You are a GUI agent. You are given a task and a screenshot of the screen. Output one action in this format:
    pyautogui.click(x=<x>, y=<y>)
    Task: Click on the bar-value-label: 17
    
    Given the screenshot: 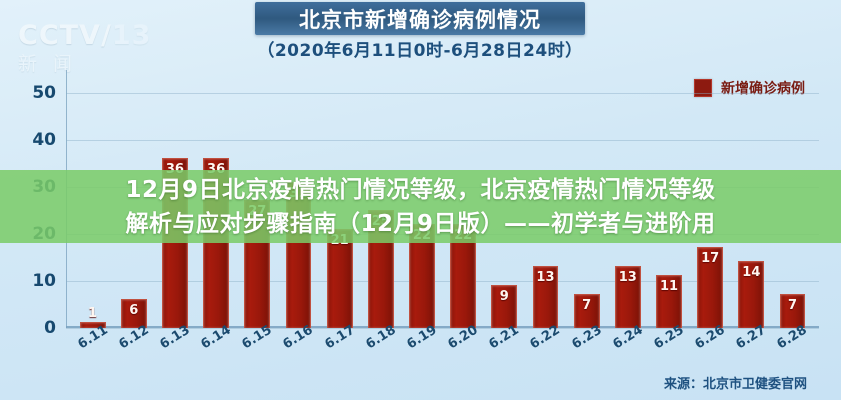 What is the action you would take?
    pyautogui.click(x=710, y=259)
    